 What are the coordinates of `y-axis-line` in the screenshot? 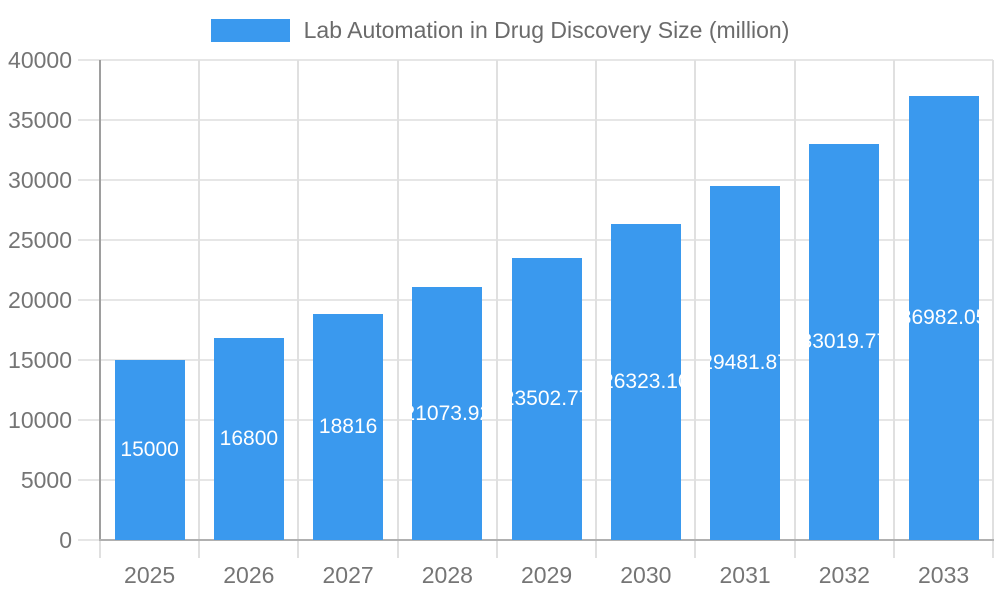 It's located at (100, 300).